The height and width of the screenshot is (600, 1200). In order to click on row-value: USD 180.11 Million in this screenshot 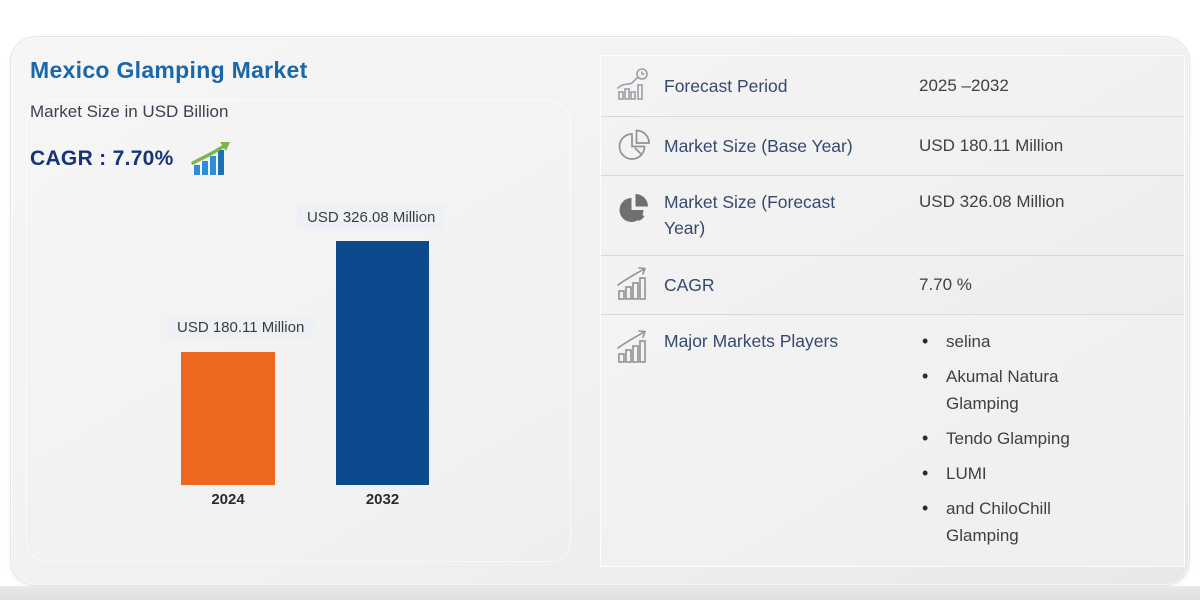, I will do `click(991, 145)`.